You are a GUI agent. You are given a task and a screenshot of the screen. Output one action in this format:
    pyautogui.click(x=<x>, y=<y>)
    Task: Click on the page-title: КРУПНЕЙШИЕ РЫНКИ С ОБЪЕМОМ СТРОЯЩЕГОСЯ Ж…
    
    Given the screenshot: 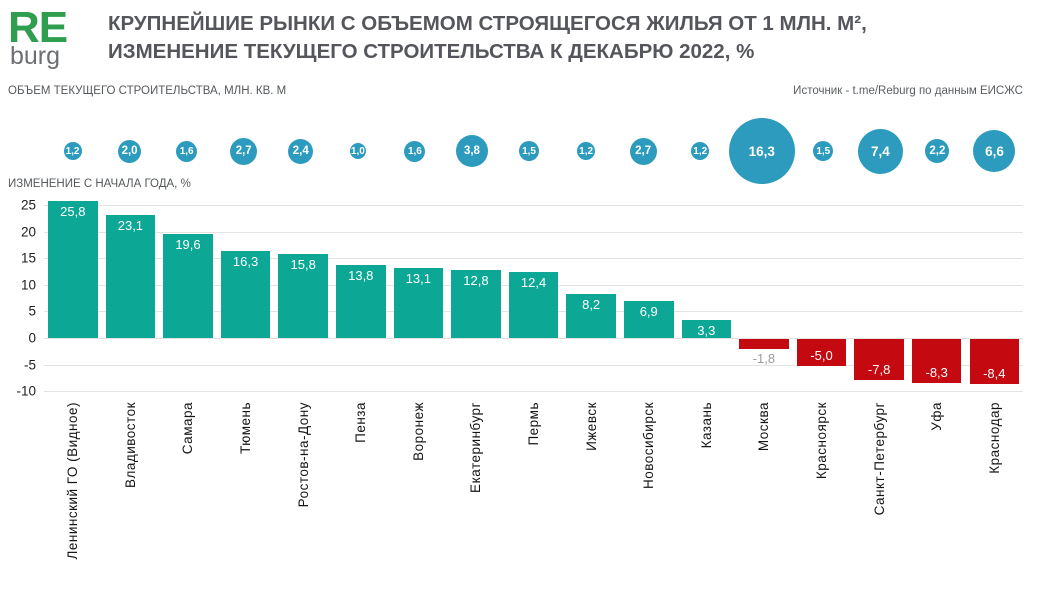 What is the action you would take?
    pyautogui.click(x=487, y=37)
    